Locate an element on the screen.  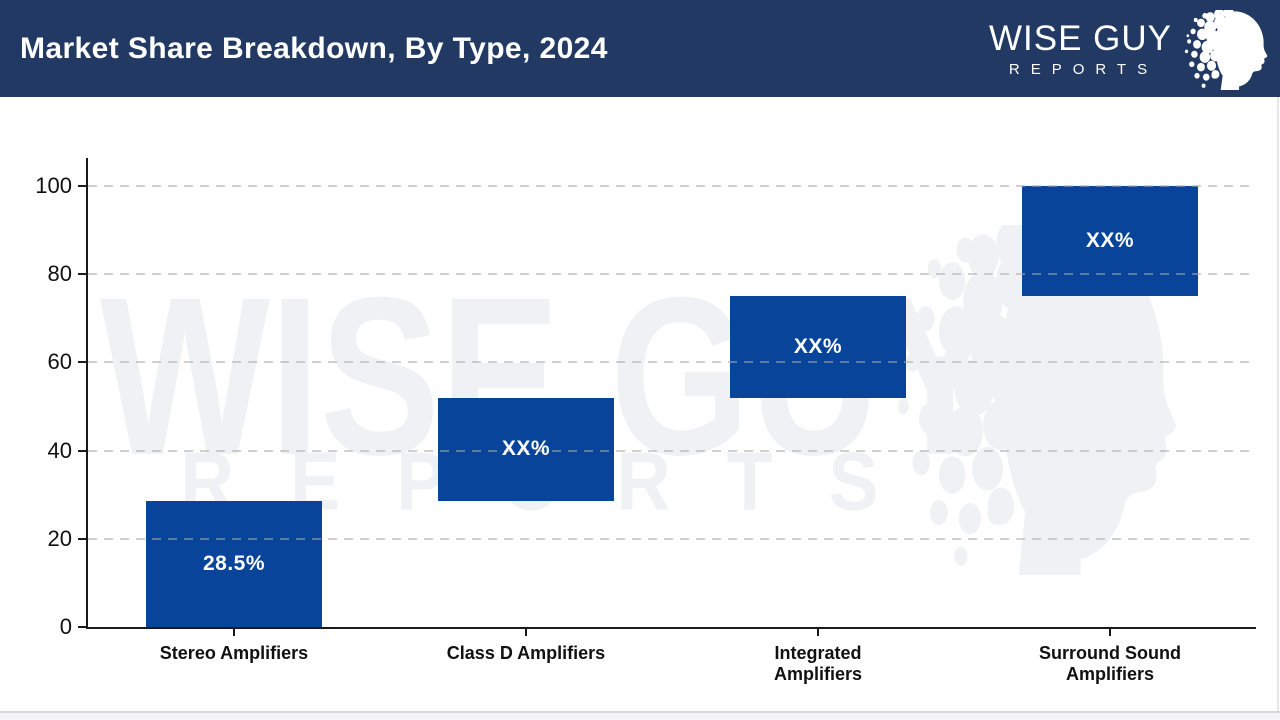
brand-name: WISE GUY is located at coordinates (1080, 38).